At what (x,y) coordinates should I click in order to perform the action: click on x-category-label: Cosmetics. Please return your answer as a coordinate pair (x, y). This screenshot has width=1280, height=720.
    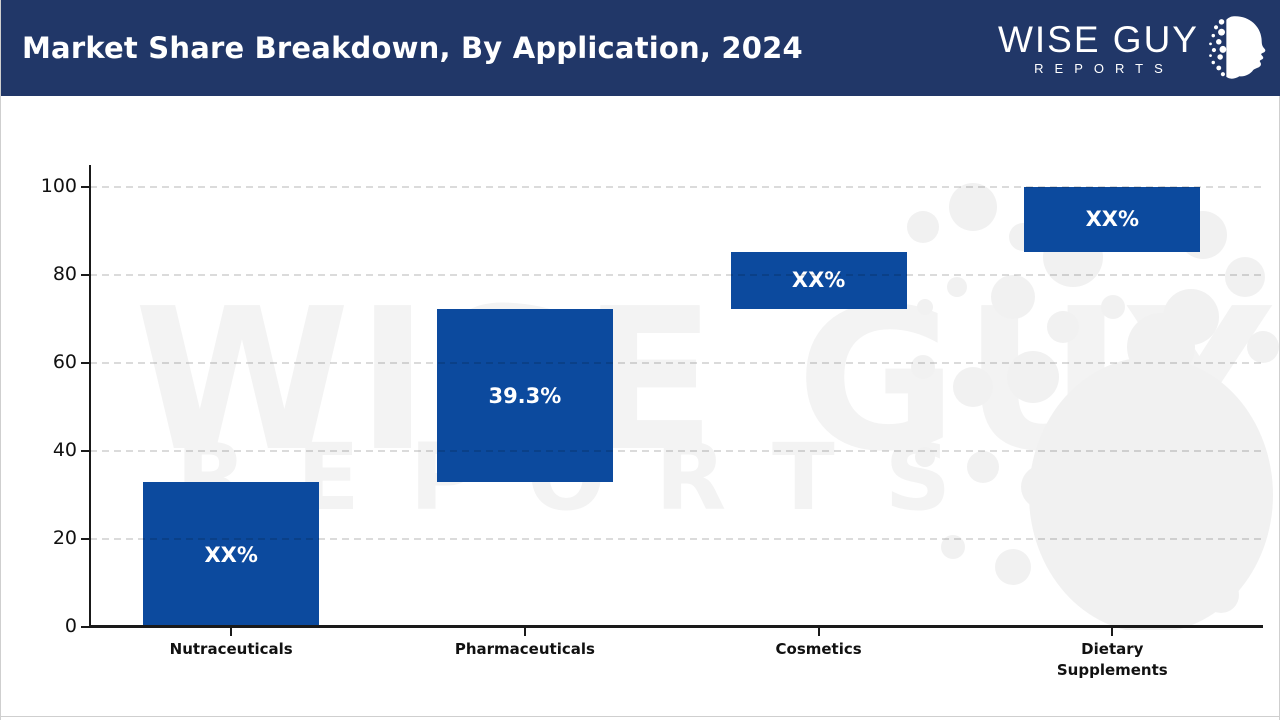
    Looking at the image, I should click on (818, 649).